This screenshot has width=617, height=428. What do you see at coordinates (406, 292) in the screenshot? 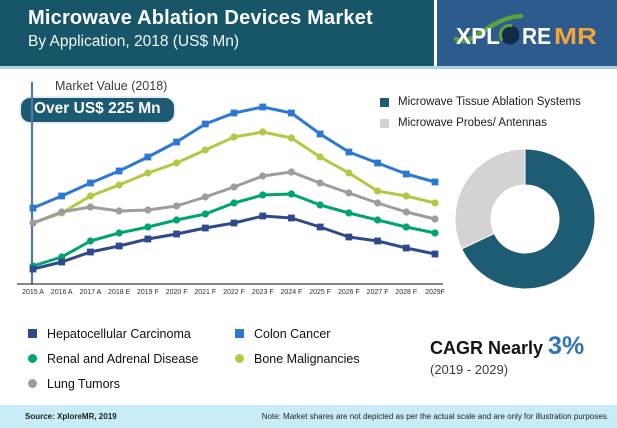
I see `svg-text: 2028 F` at bounding box center [406, 292].